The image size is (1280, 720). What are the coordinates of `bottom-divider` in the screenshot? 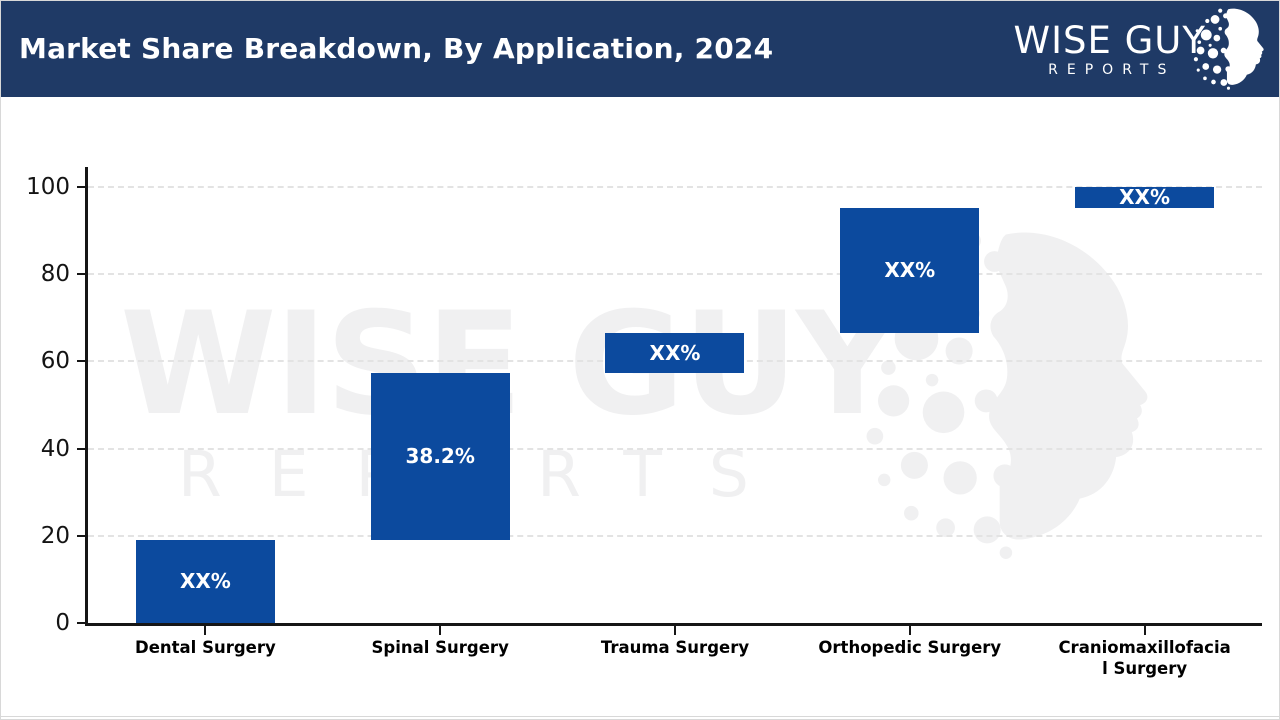 It's located at (640, 716).